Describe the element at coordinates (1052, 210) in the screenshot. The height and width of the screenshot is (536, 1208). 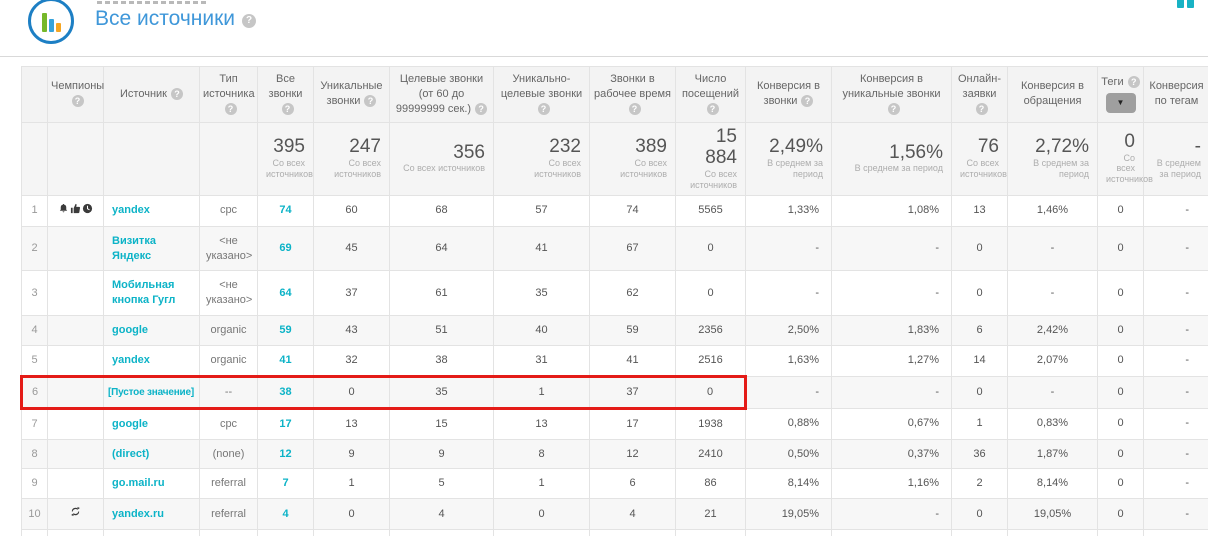
I see `metric-cell: 1,46%` at that location.